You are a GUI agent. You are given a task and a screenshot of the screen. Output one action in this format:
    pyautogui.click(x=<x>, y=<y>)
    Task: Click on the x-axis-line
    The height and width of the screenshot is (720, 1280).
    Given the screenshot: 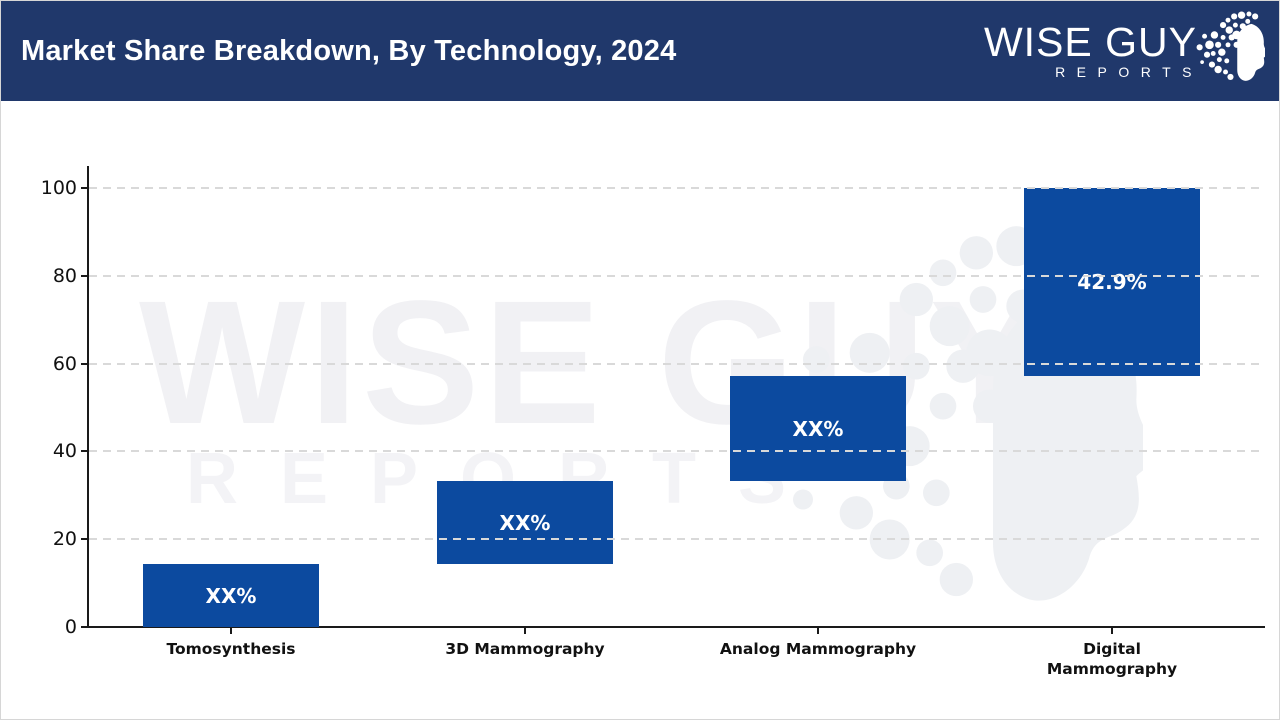 What is the action you would take?
    pyautogui.click(x=676, y=627)
    